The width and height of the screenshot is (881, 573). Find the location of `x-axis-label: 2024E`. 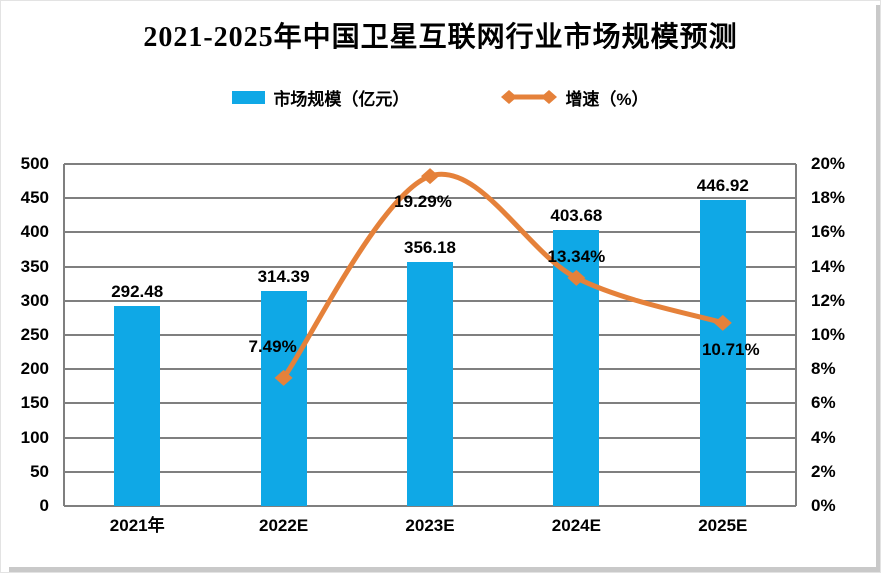

x-axis-label: 2024E is located at coordinates (576, 525).